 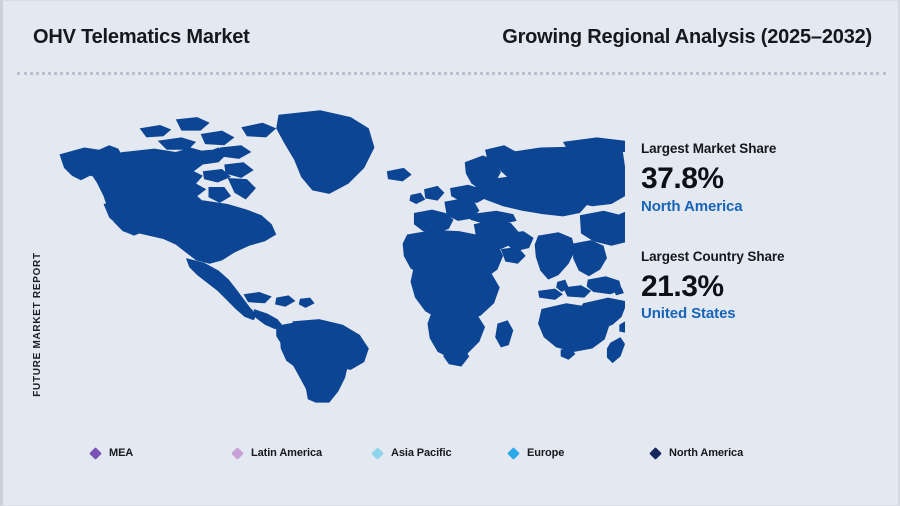 I want to click on legend-item-europe: Europe, so click(x=536, y=453).